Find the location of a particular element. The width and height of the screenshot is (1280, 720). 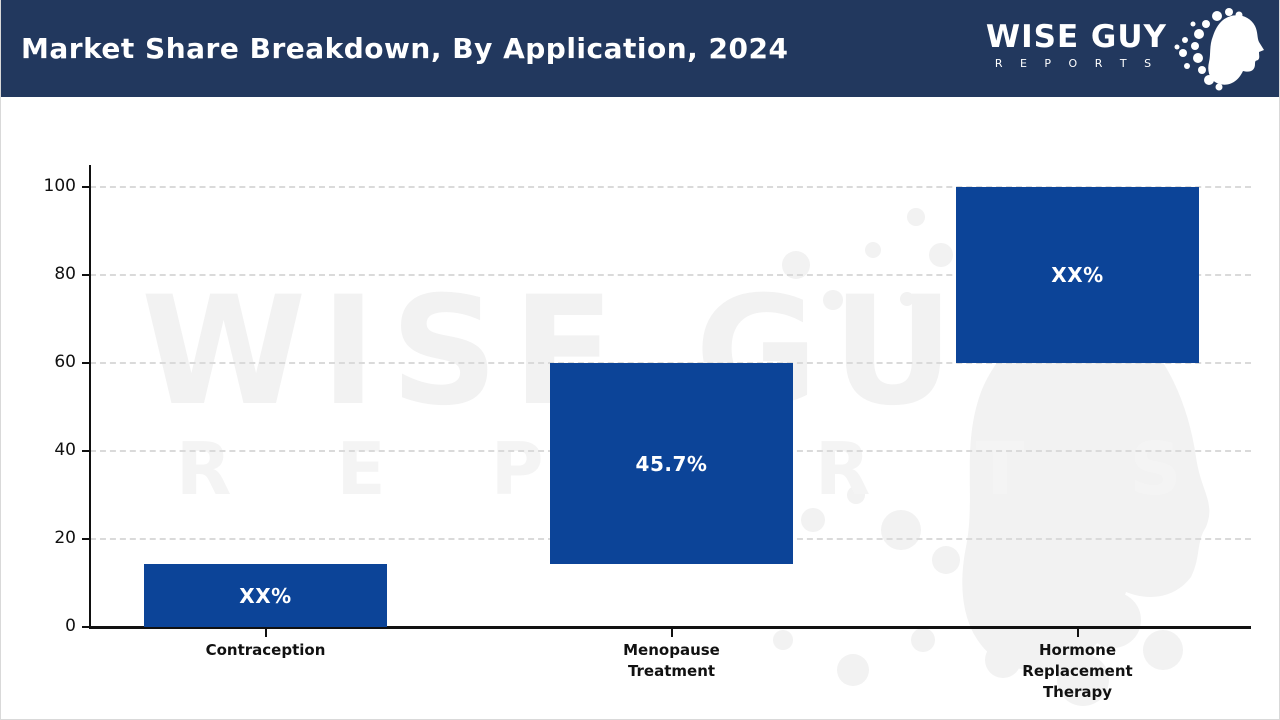

y-tick-label: 80 is located at coordinates (65, 274).